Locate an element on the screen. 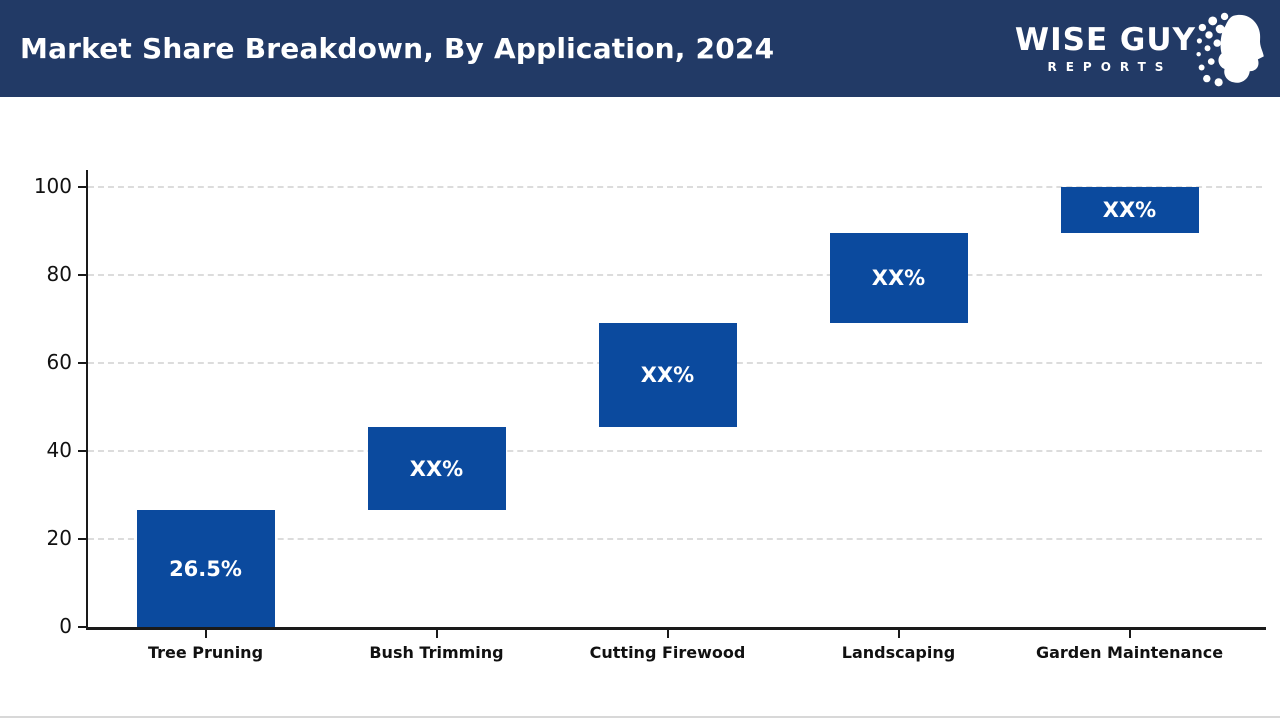 The image size is (1280, 720). bar-cutting-firewood: XX% is located at coordinates (667, 375).